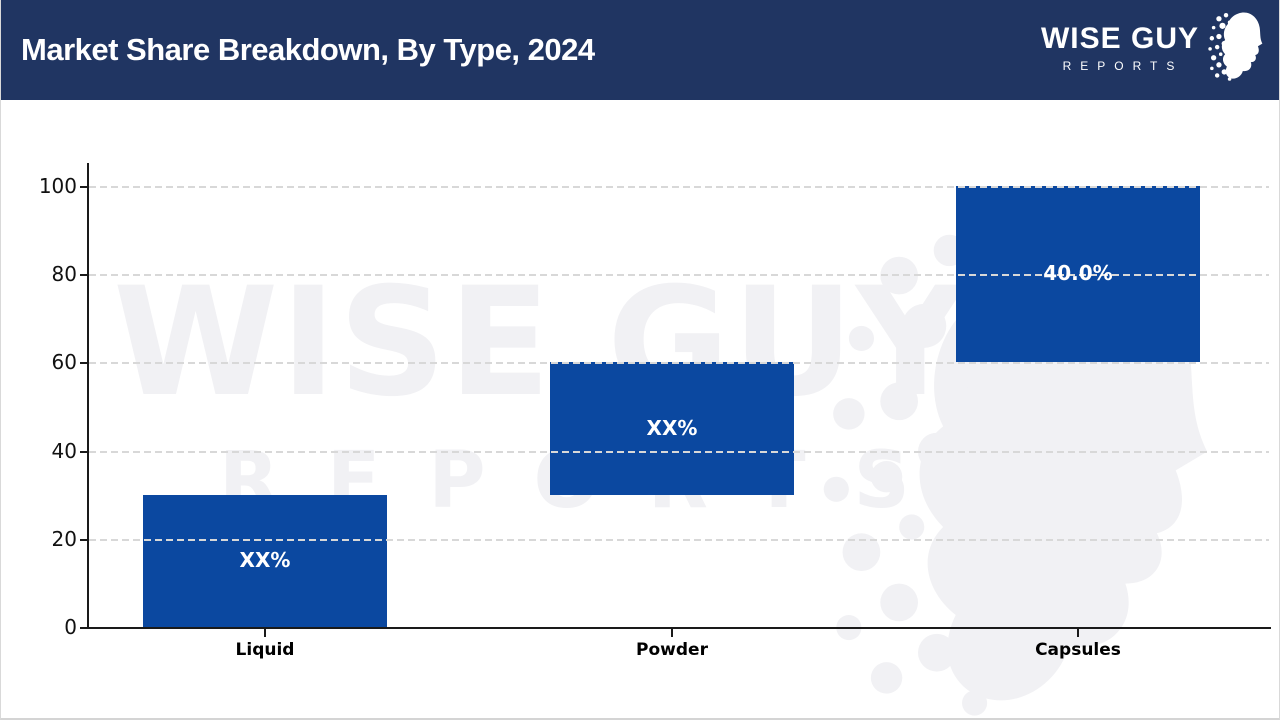 This screenshot has width=1280, height=720. What do you see at coordinates (1119, 38) in the screenshot?
I see `logo-wordmark: WISE GUY` at bounding box center [1119, 38].